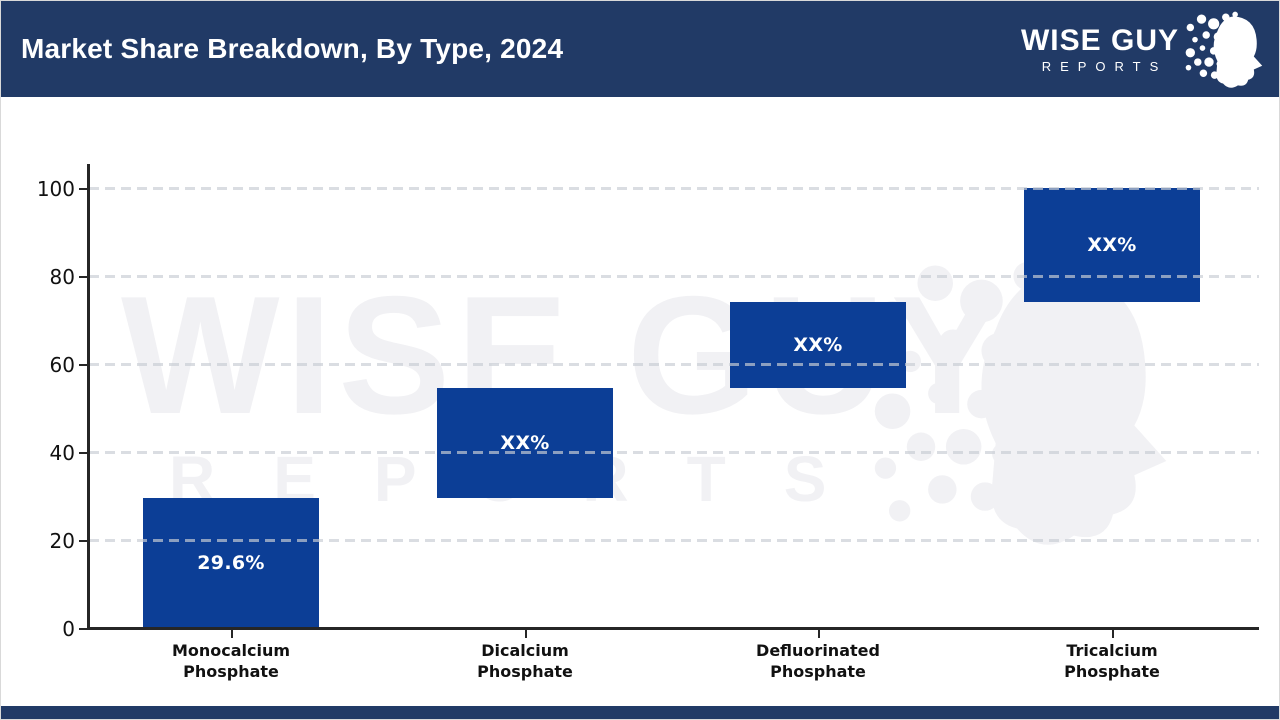 Image resolution: width=1280 pixels, height=720 pixels. Describe the element at coordinates (674, 628) in the screenshot. I see `x-axis` at that location.